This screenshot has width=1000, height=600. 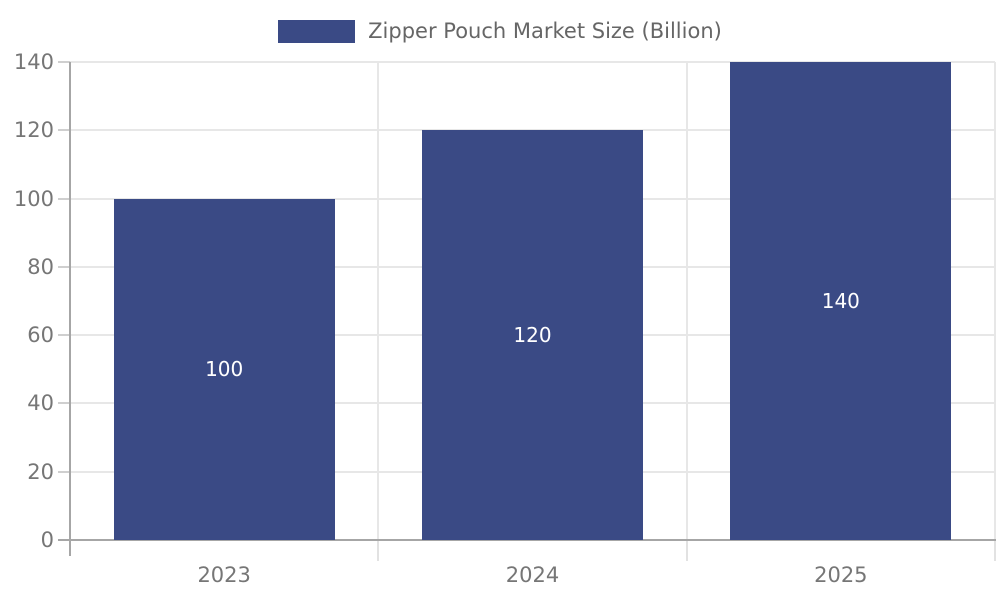 I want to click on bar-value-label: 140, so click(x=840, y=301).